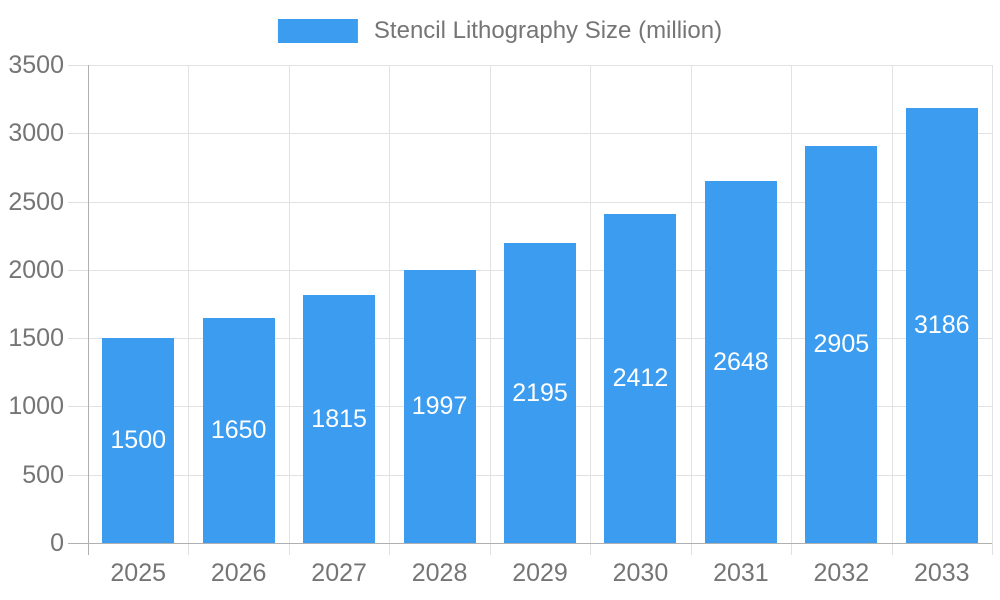  I want to click on y-axis-label: 1500, so click(36, 338).